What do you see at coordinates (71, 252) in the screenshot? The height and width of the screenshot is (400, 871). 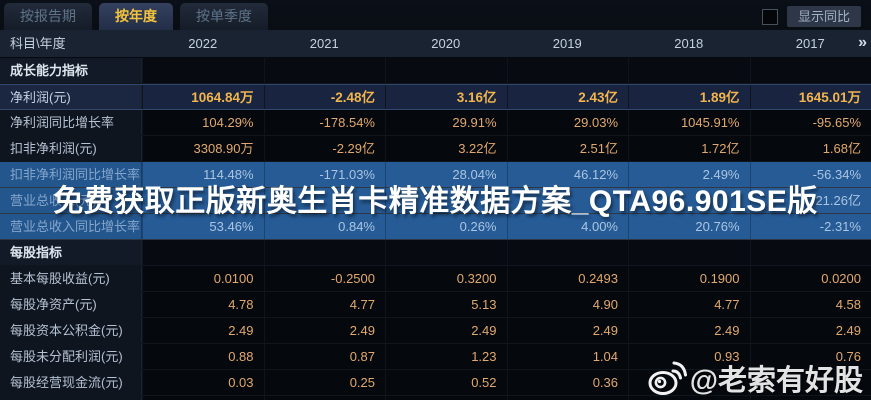 I see `row-label: 每股指标` at bounding box center [71, 252].